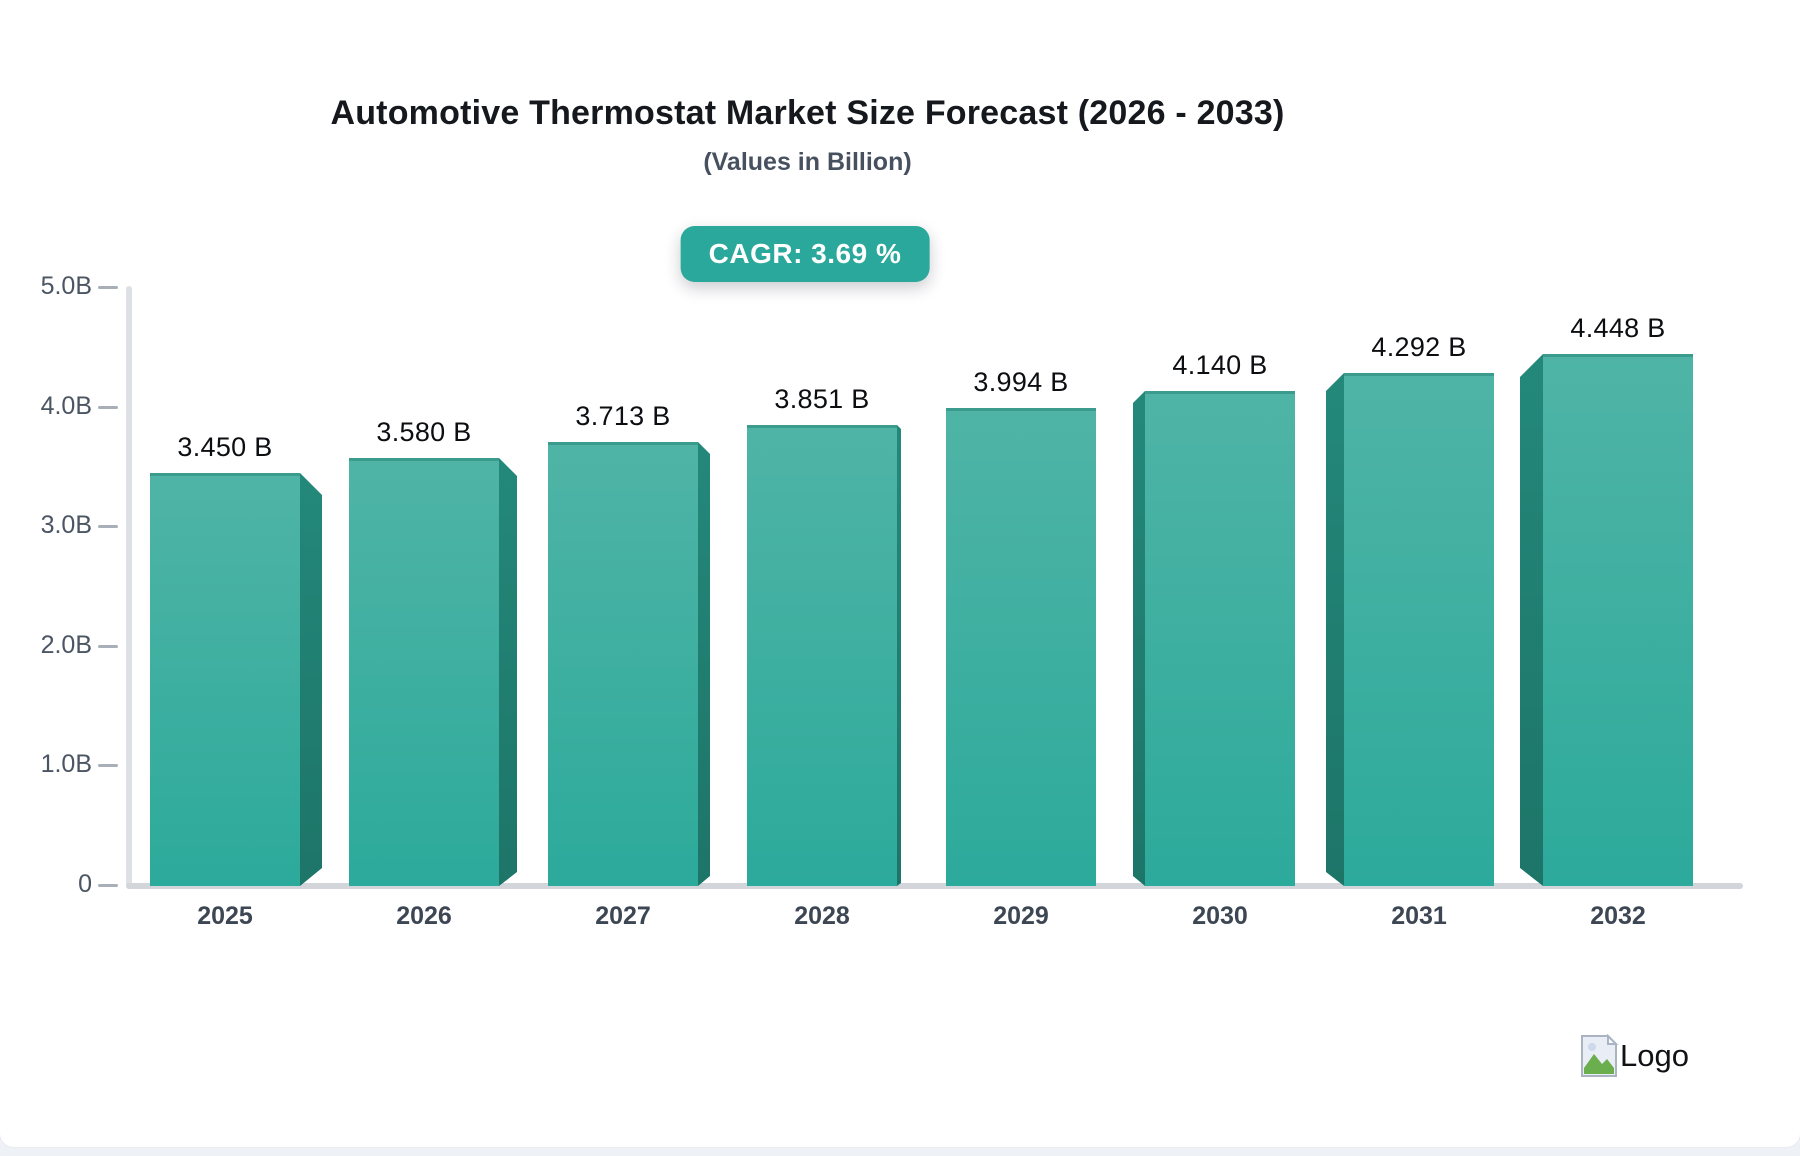 The image size is (1800, 1156). Describe the element at coordinates (129, 586) in the screenshot. I see `y-axis-line` at that location.